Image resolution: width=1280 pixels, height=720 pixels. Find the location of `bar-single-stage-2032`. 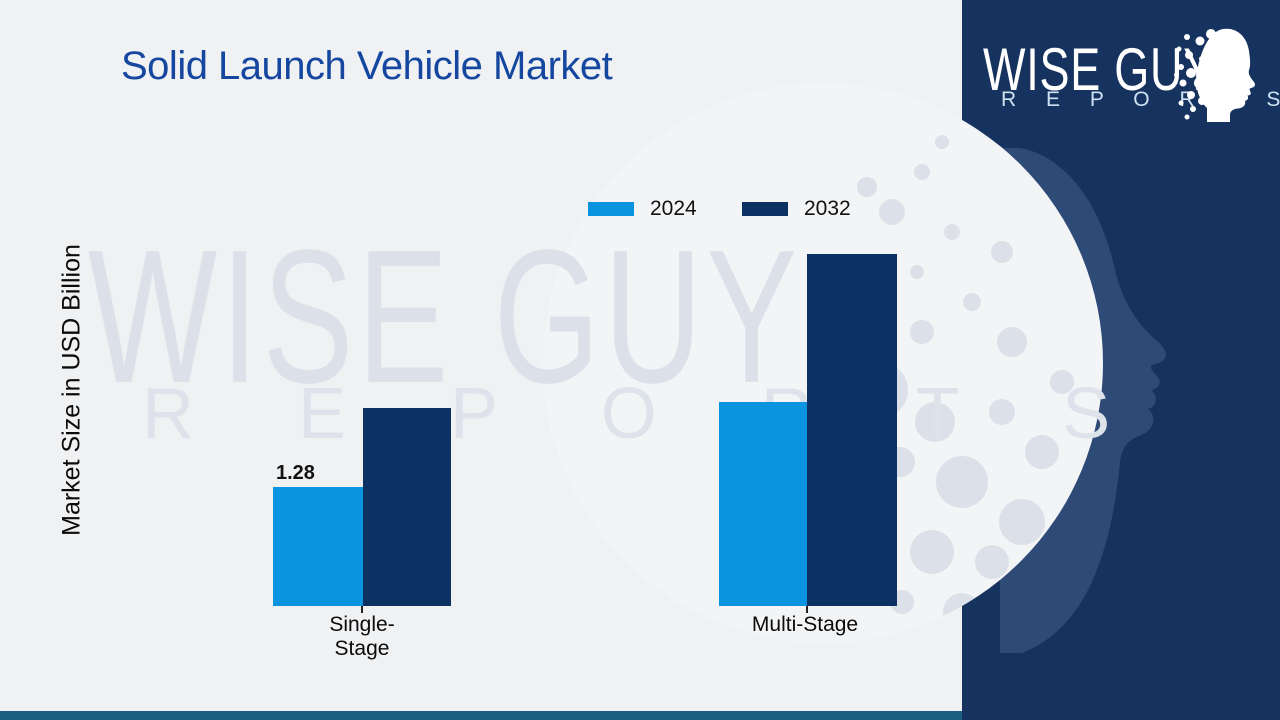

bar-single-stage-2032 is located at coordinates (407, 507).